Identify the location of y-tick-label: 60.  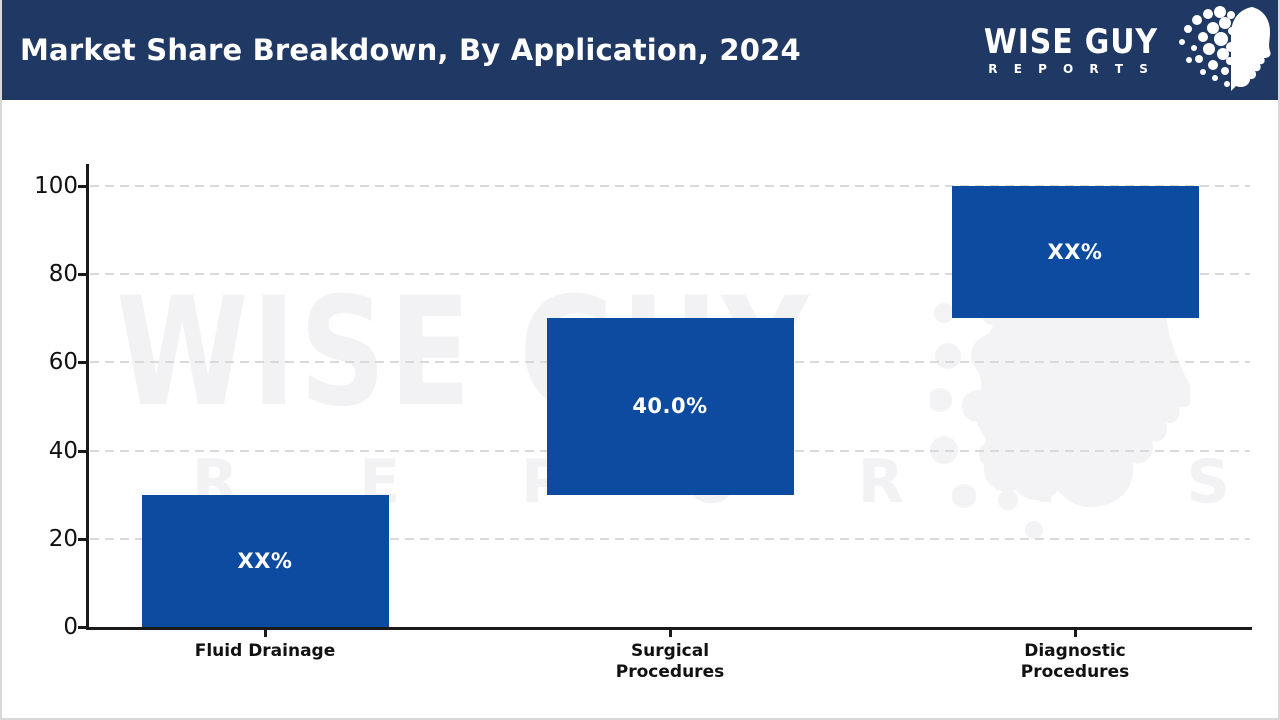
(63, 362).